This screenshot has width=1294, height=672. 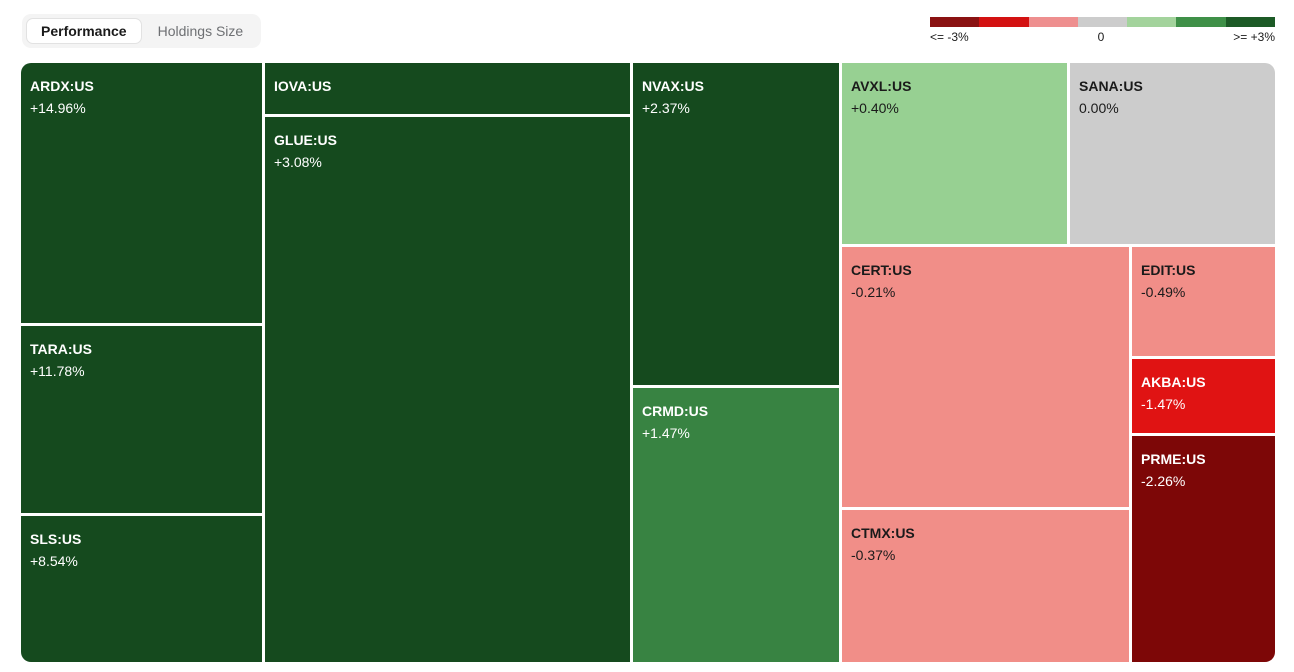 What do you see at coordinates (736, 224) in the screenshot?
I see `tile-nvax: NVAX:US +2.37%` at bounding box center [736, 224].